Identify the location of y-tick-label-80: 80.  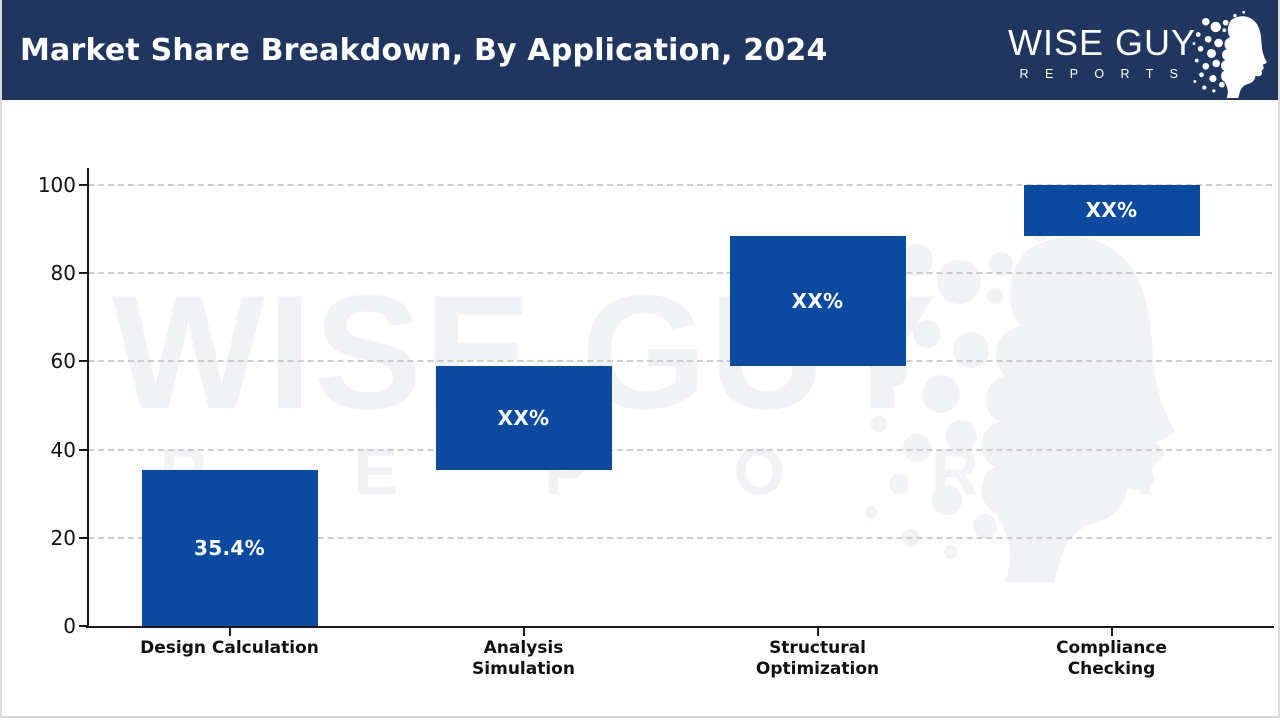
(63, 273).